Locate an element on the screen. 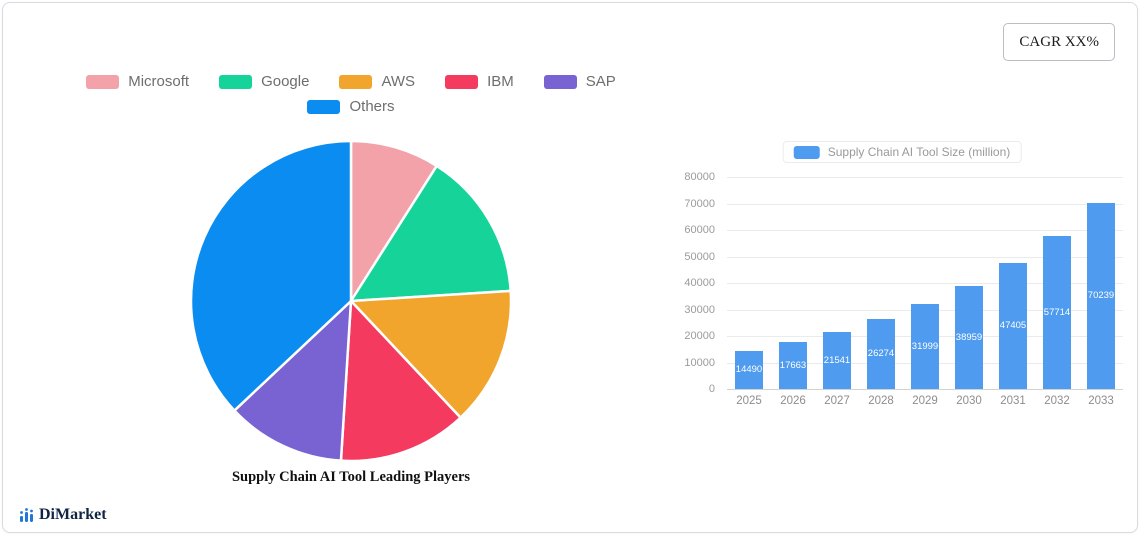  x-tick-2030: 2030 is located at coordinates (969, 401).